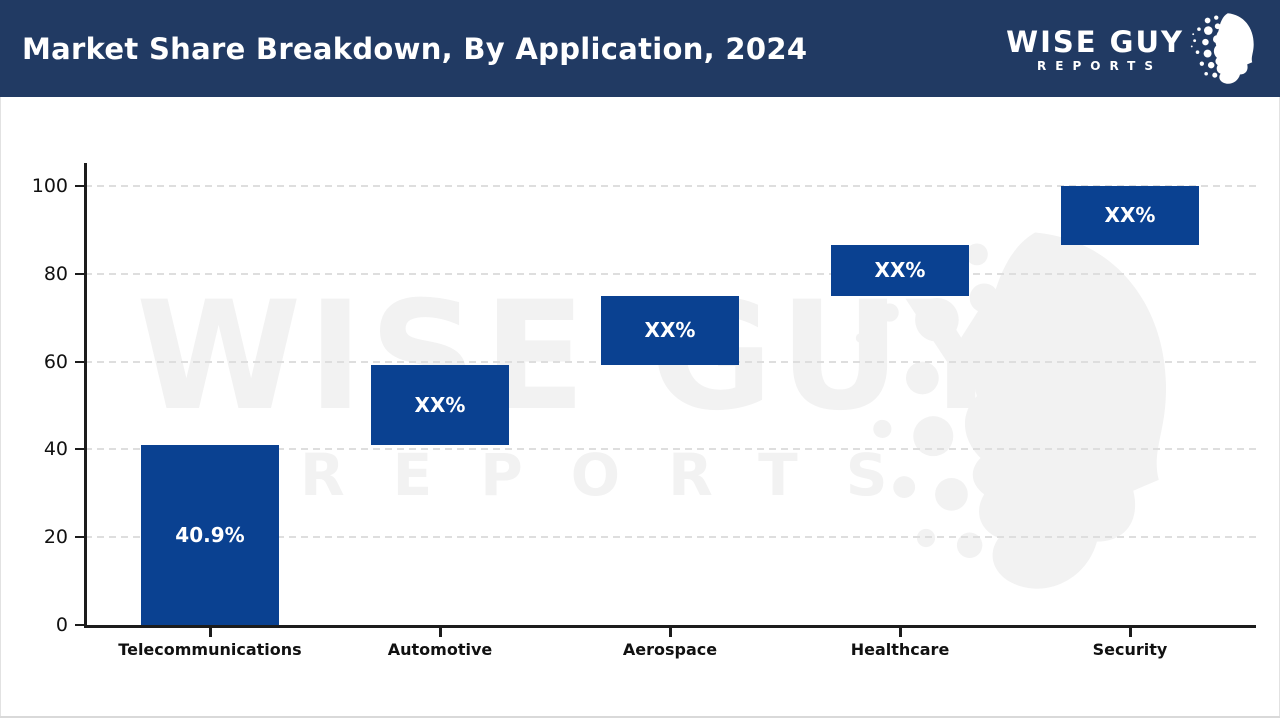 This screenshot has height=720, width=1280. I want to click on bar-aerospace, so click(670, 330).